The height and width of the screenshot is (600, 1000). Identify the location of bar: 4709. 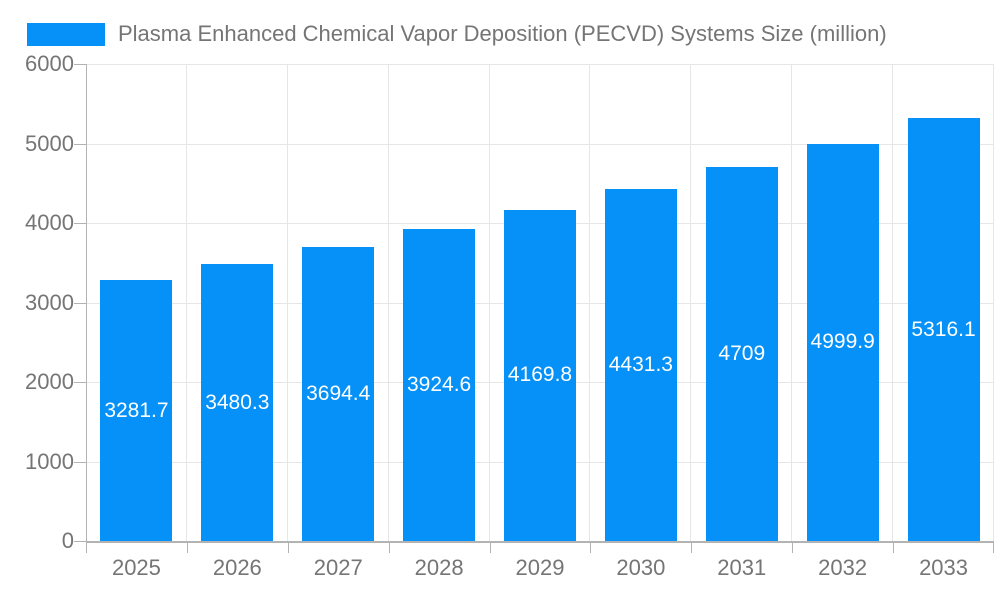
(741, 353).